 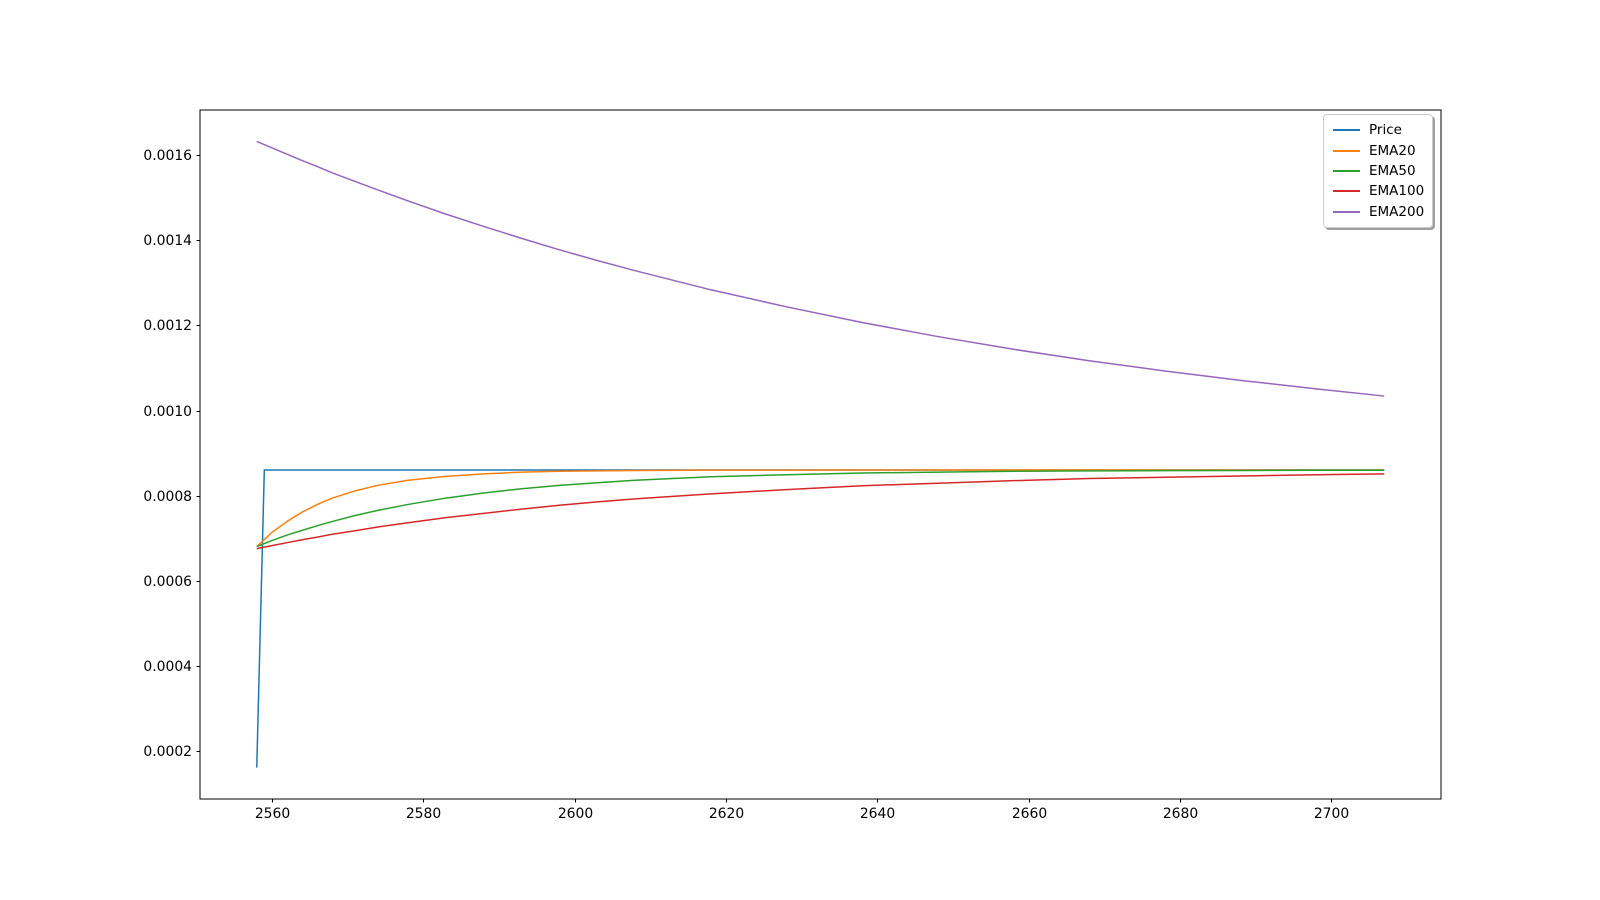 I want to click on x-tick-label: 2620, so click(x=726, y=814).